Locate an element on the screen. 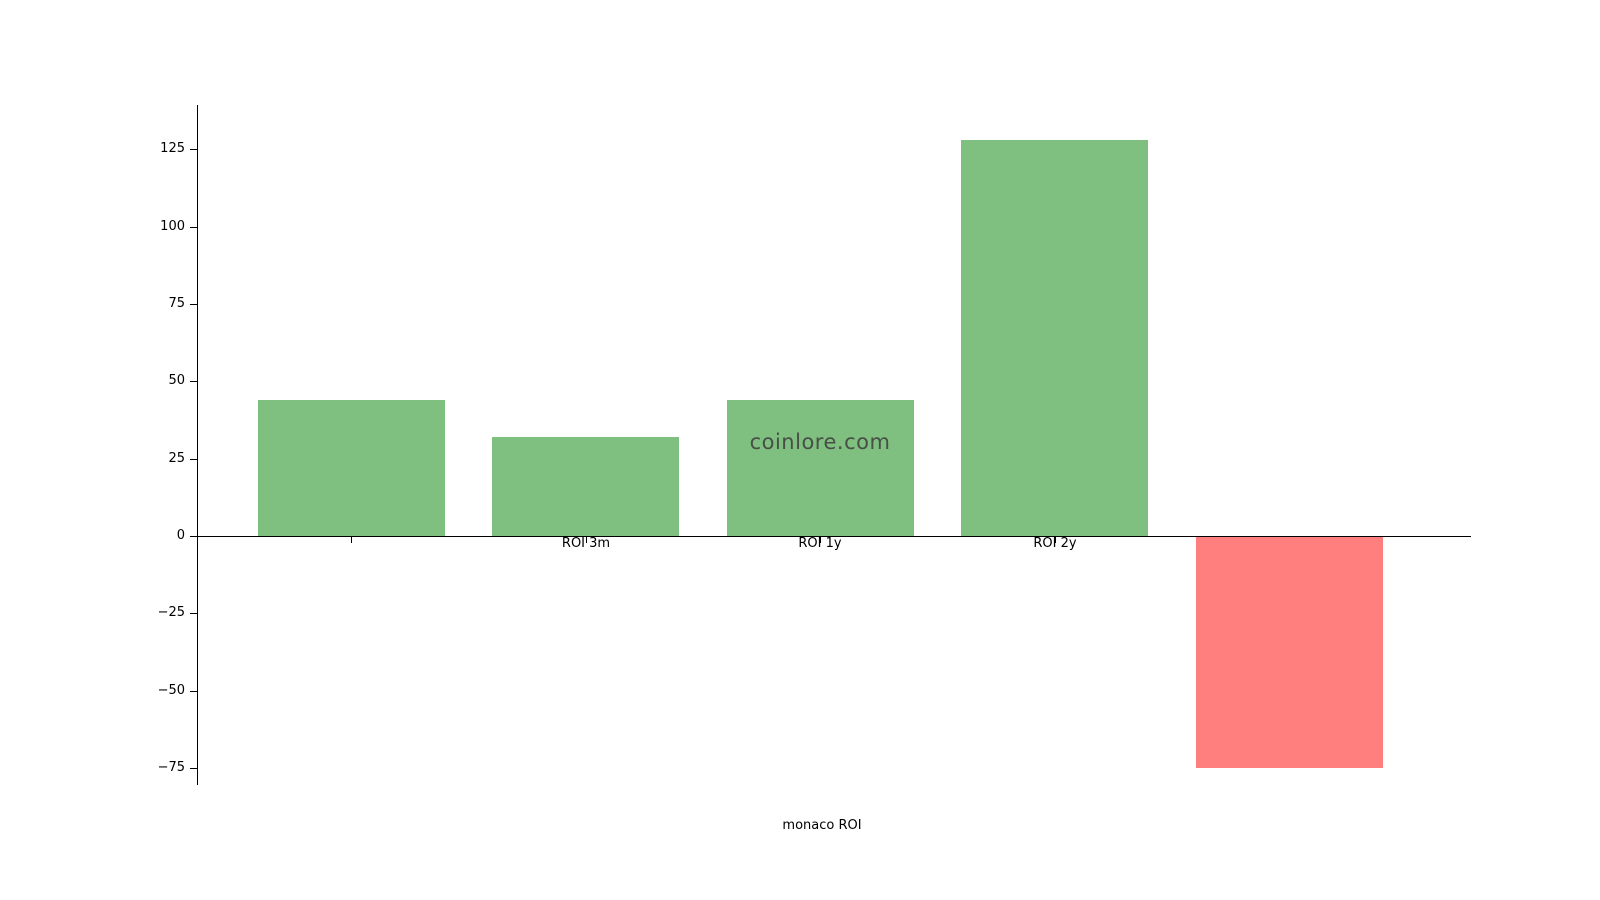 The width and height of the screenshot is (1600, 900). x-tick-label: ROI 3m is located at coordinates (586, 543).